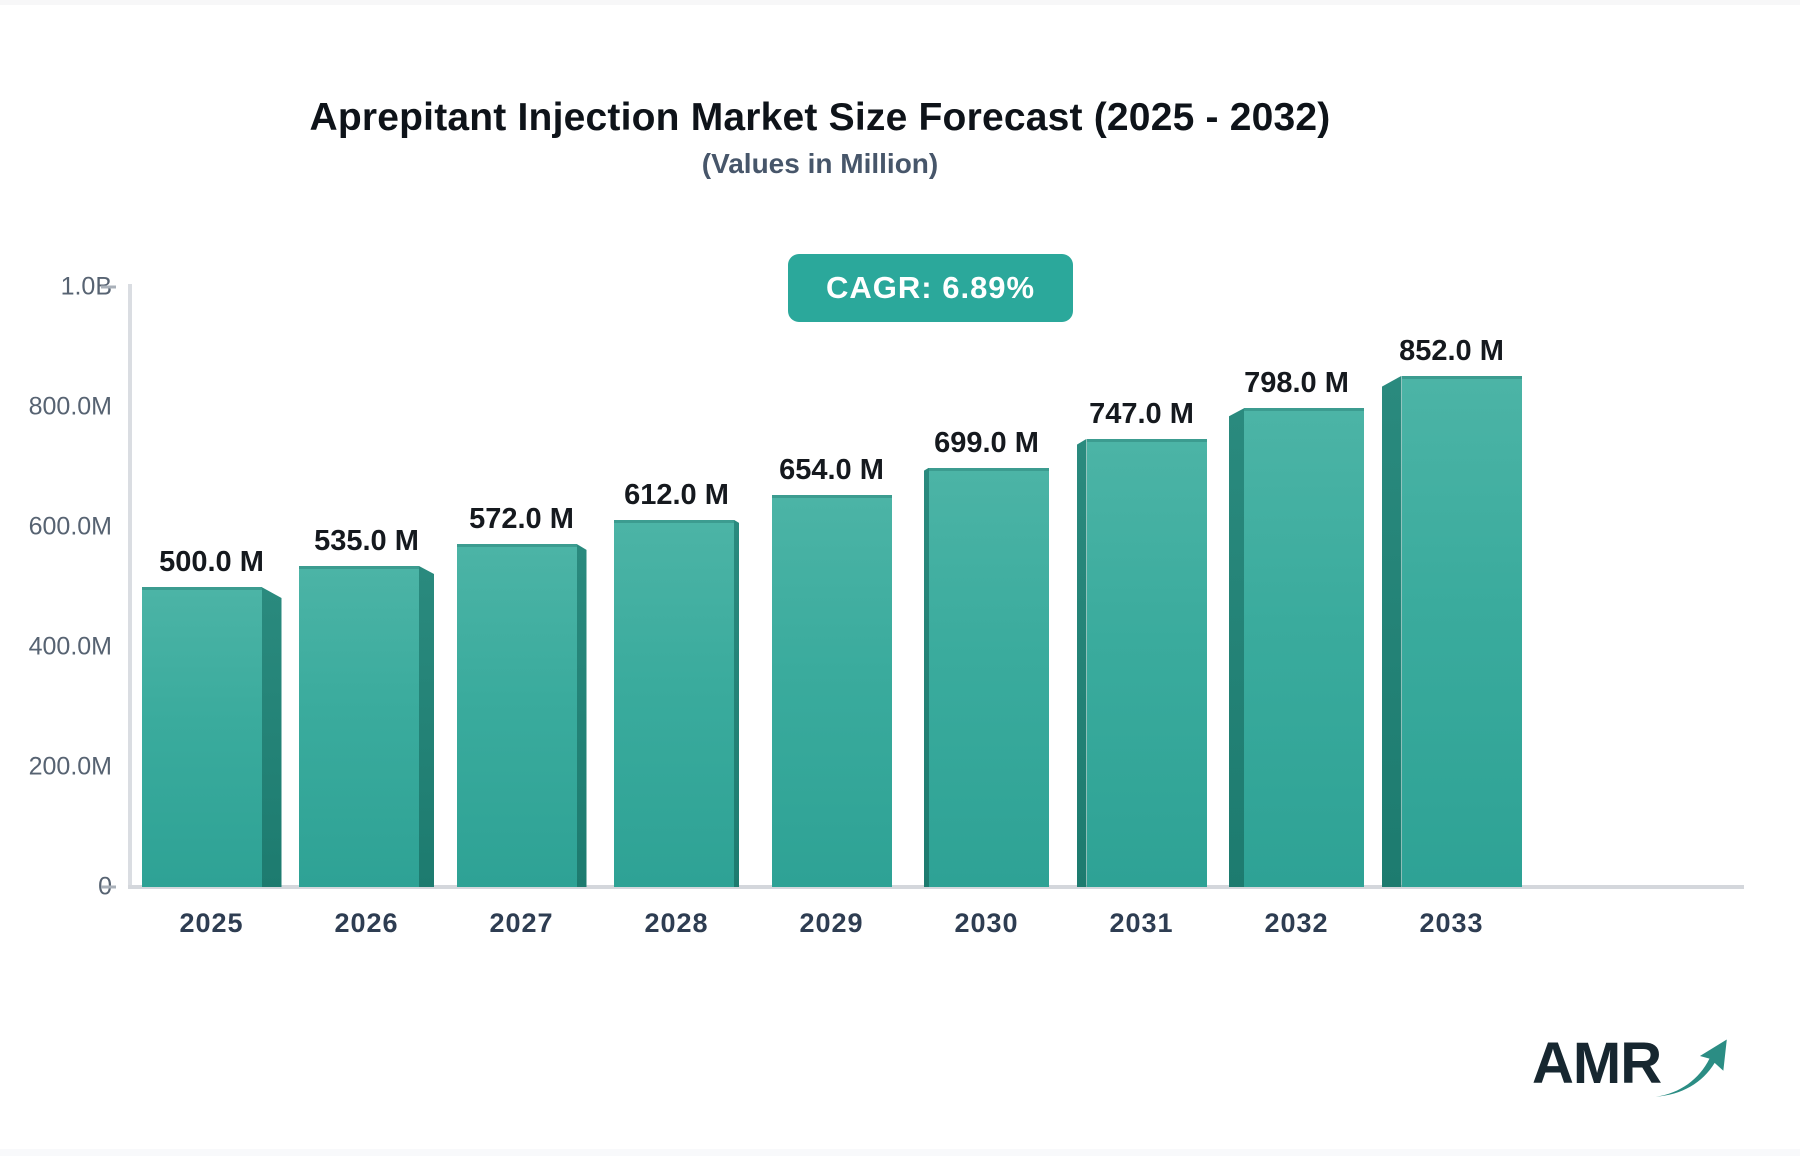 This screenshot has height=1156, width=1800. Describe the element at coordinates (900, 2) in the screenshot. I see `top-edge-strip` at that location.